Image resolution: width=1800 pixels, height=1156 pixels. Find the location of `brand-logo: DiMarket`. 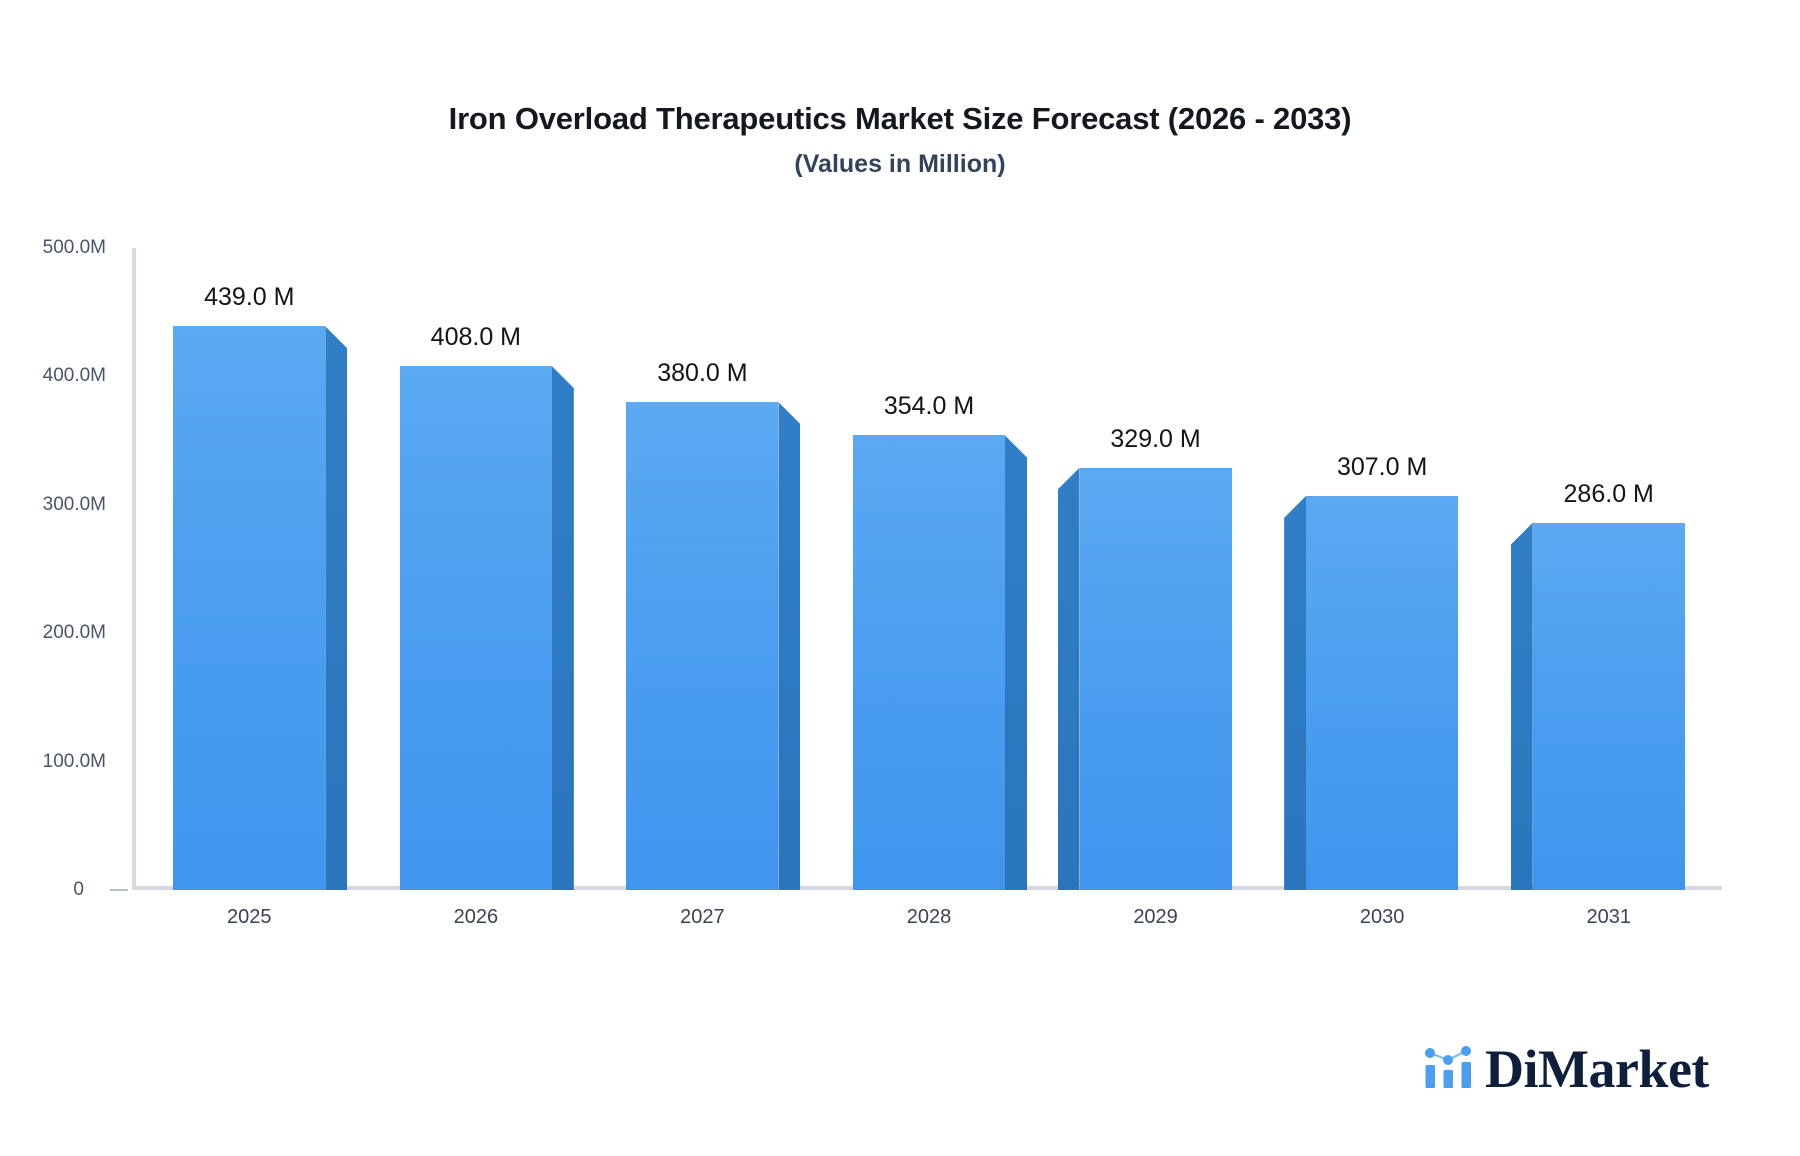

brand-logo: DiMarket is located at coordinates (1566, 1069).